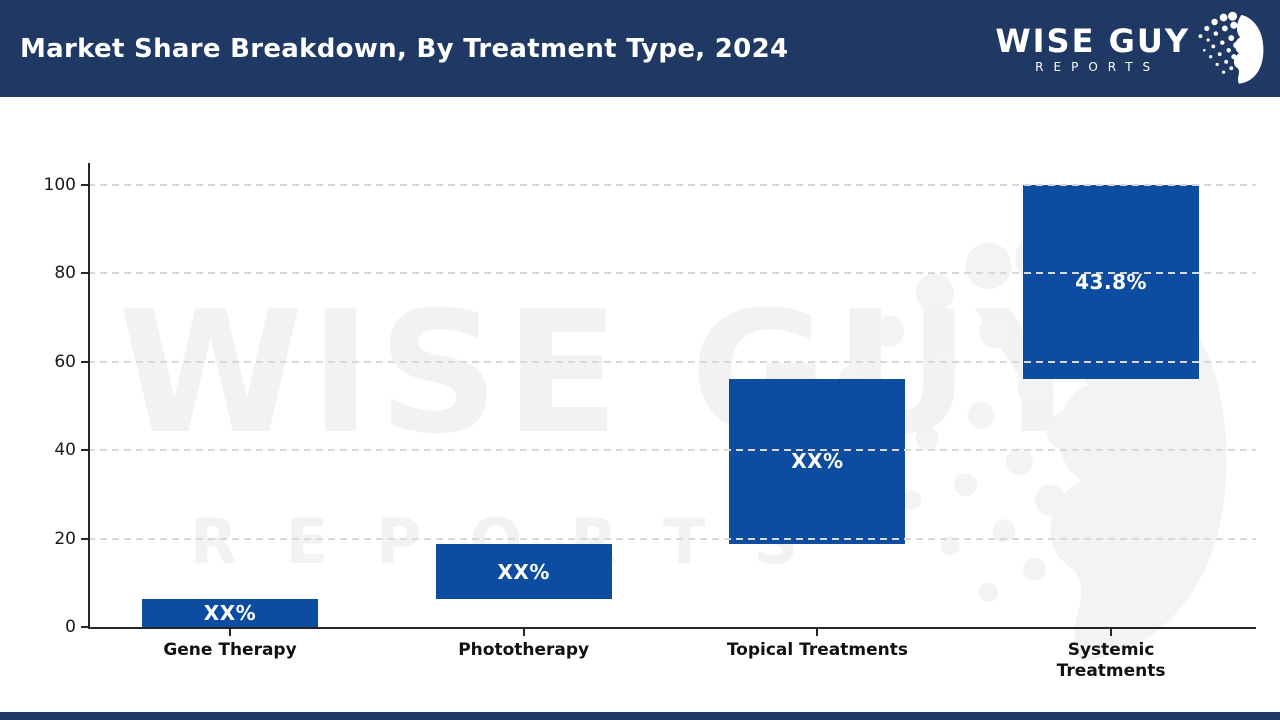  I want to click on y-tick-label-20: 20, so click(65, 538).